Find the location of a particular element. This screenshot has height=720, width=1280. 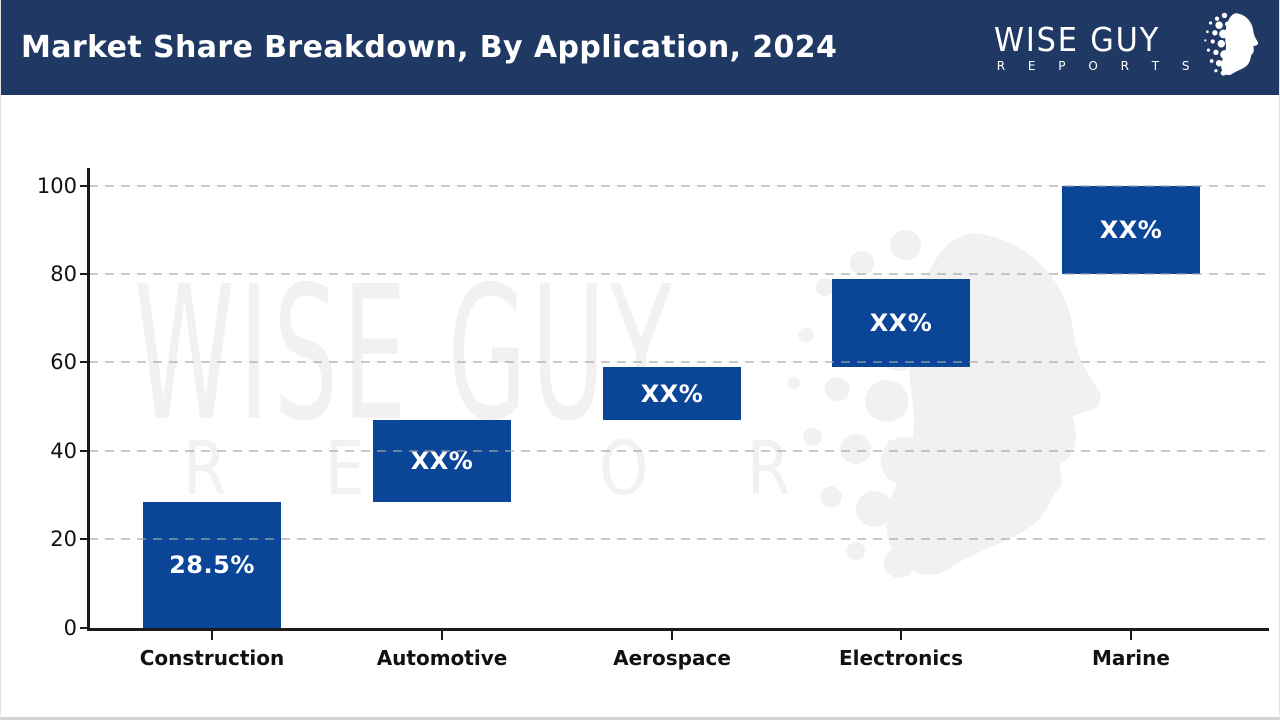

y-tick-label-100: 100 is located at coordinates (56, 186).